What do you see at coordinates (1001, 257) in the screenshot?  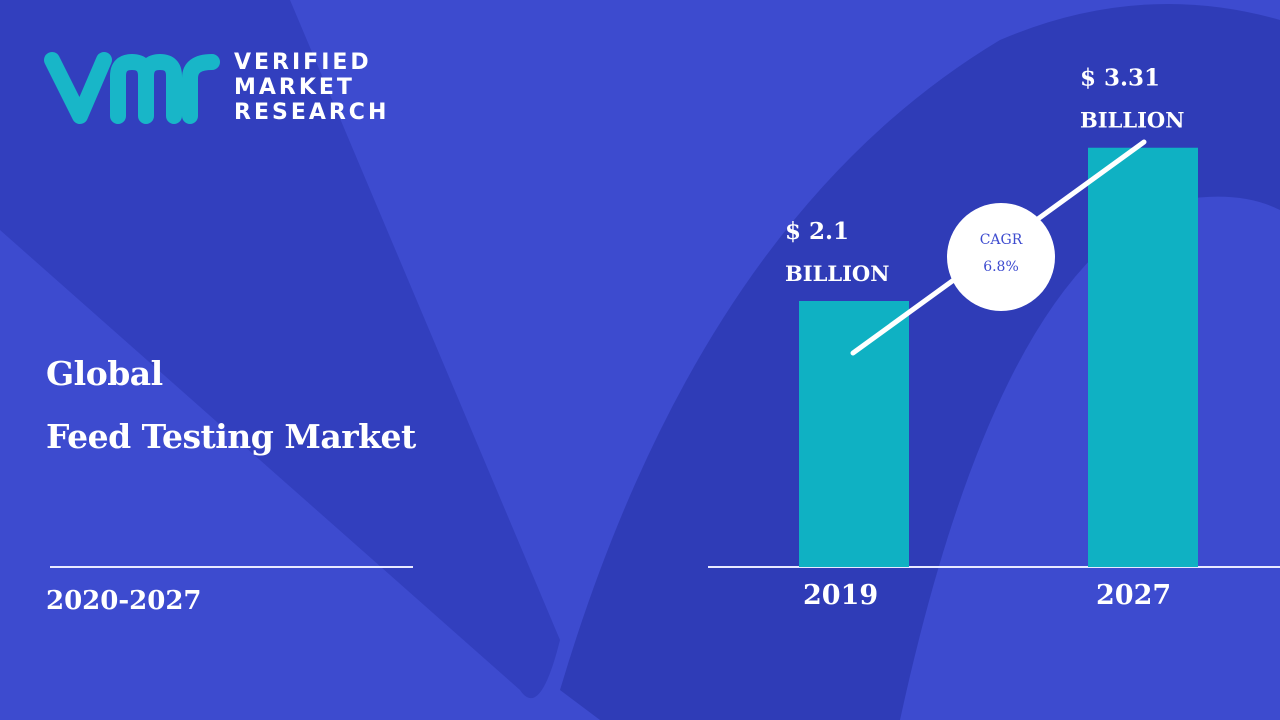 I see `cagr-badge` at bounding box center [1001, 257].